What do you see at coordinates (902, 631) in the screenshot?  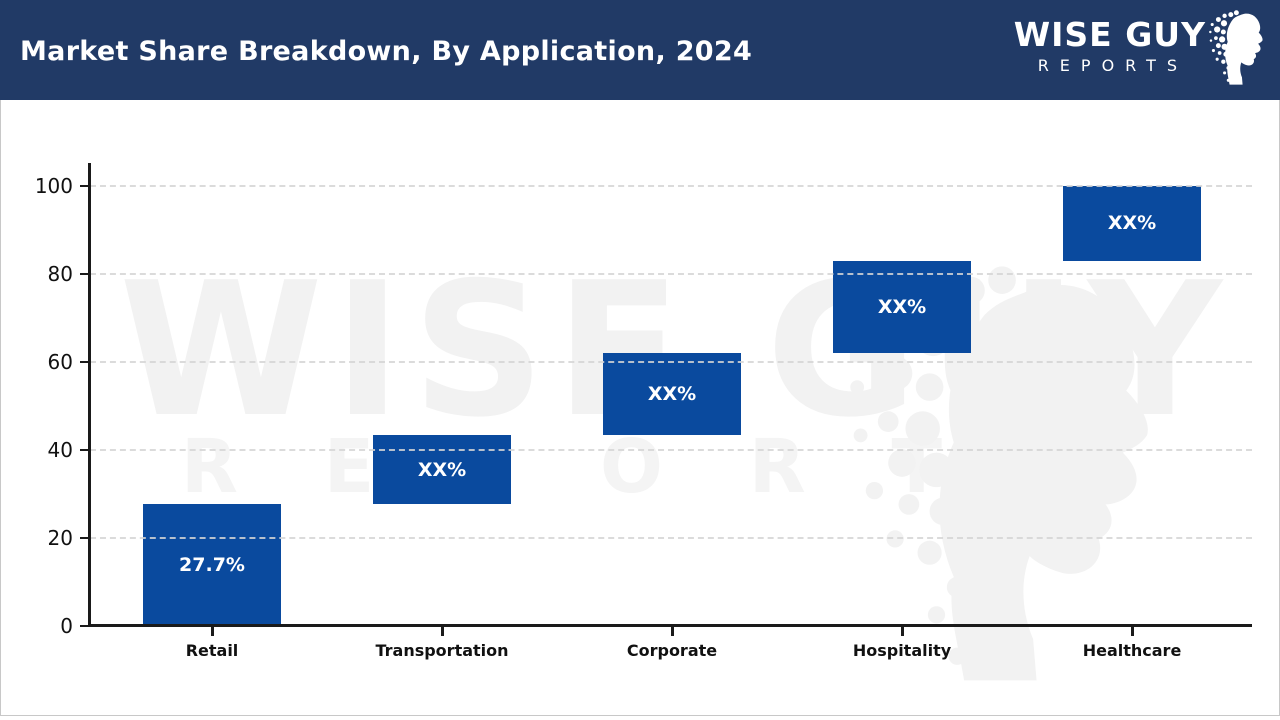 I see `x-tick-mark-hospitality` at bounding box center [902, 631].